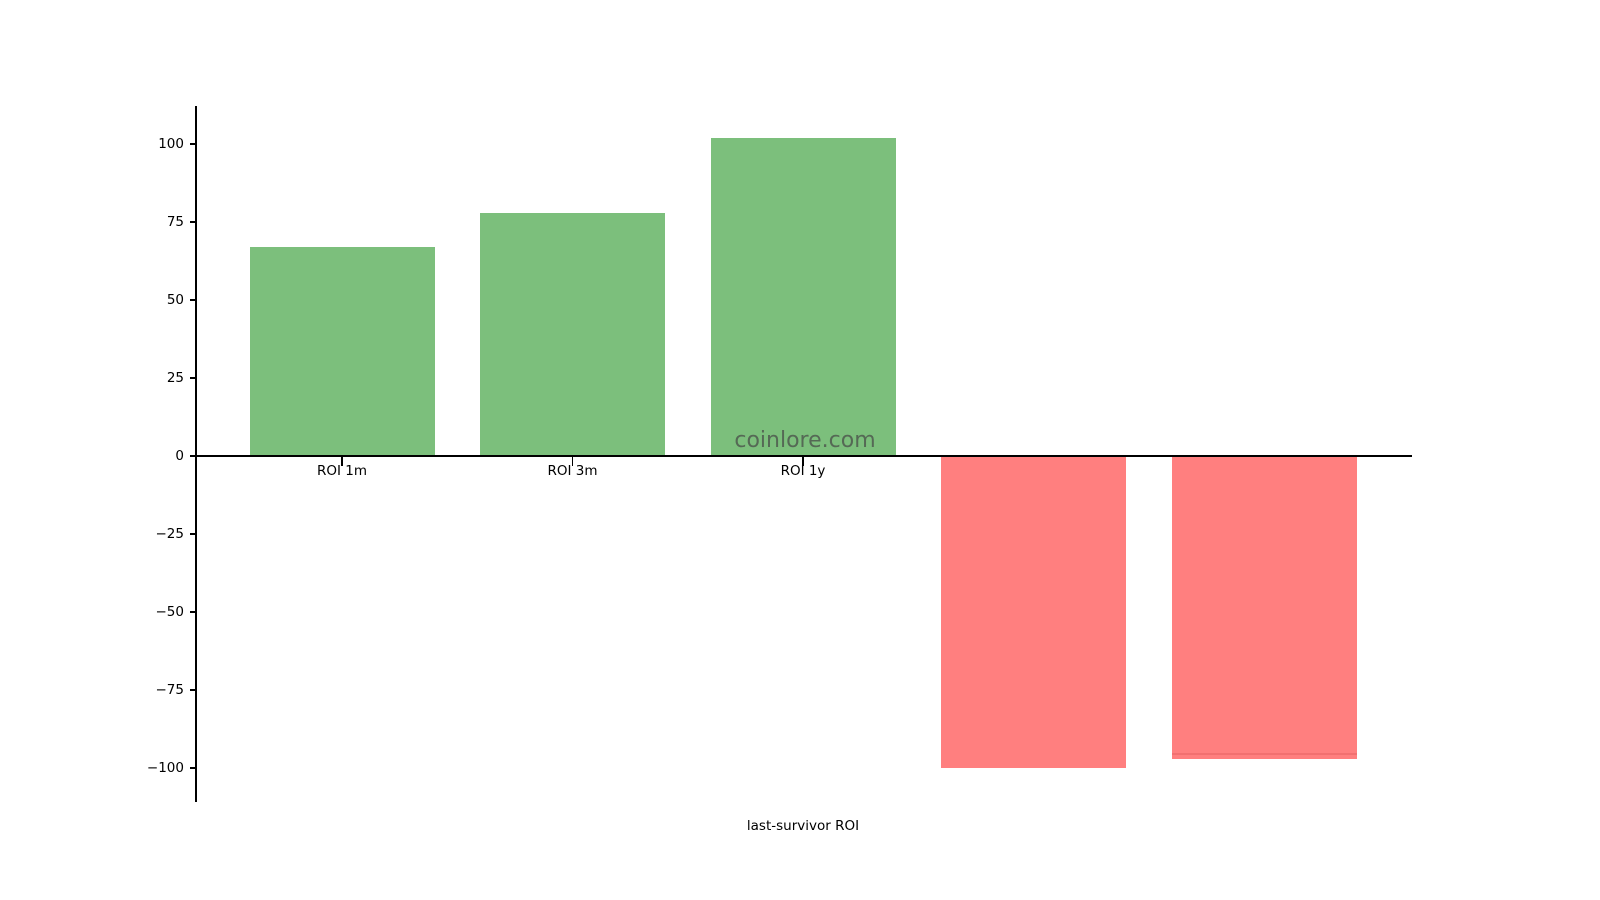 The height and width of the screenshot is (900, 1600). Describe the element at coordinates (165, 768) in the screenshot. I see `y-tick-label--100: −100` at that location.